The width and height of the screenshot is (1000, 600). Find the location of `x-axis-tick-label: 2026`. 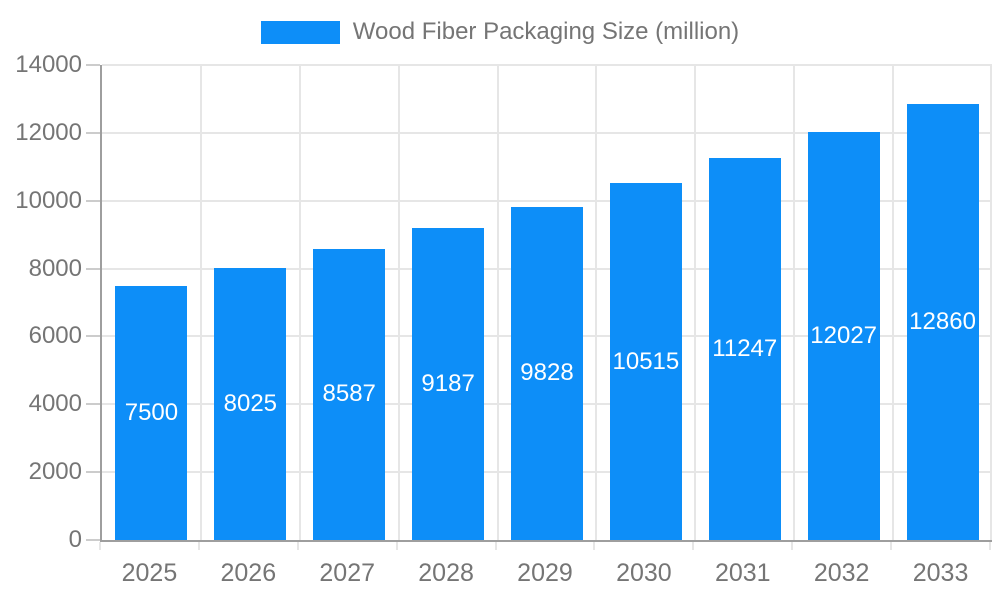

x-axis-tick-label: 2026 is located at coordinates (248, 573).